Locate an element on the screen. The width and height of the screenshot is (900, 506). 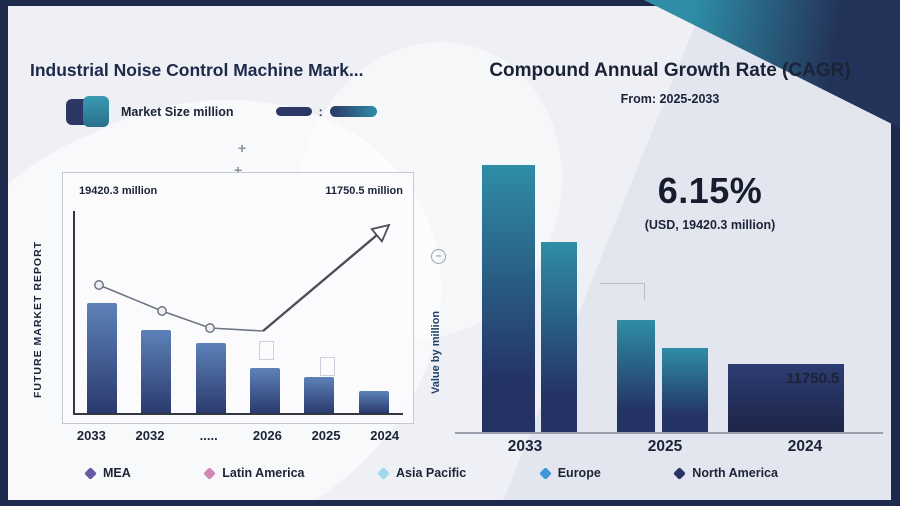
right-chart-title: Compound Annual Growth Rate (CAGR) is located at coordinates (670, 70).